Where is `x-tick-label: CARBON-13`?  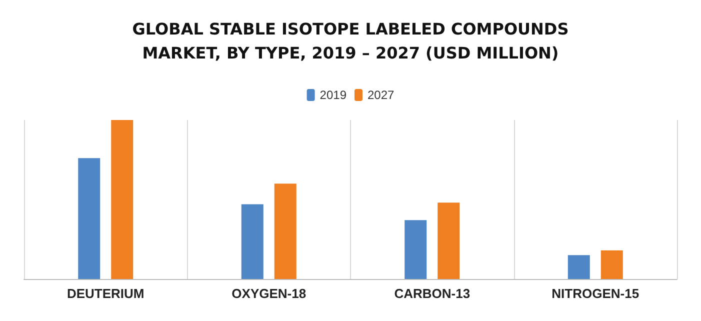
x-tick-label: CARBON-13 is located at coordinates (432, 293).